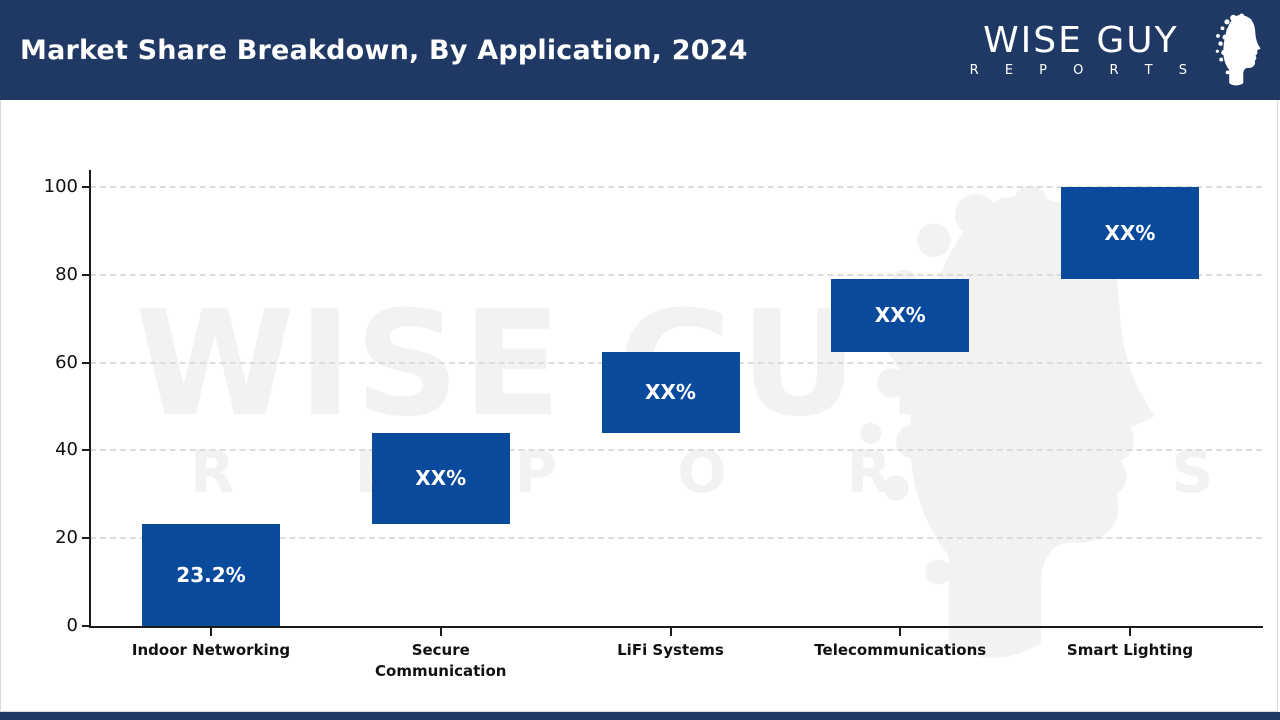  I want to click on footer-strip, so click(640, 716).